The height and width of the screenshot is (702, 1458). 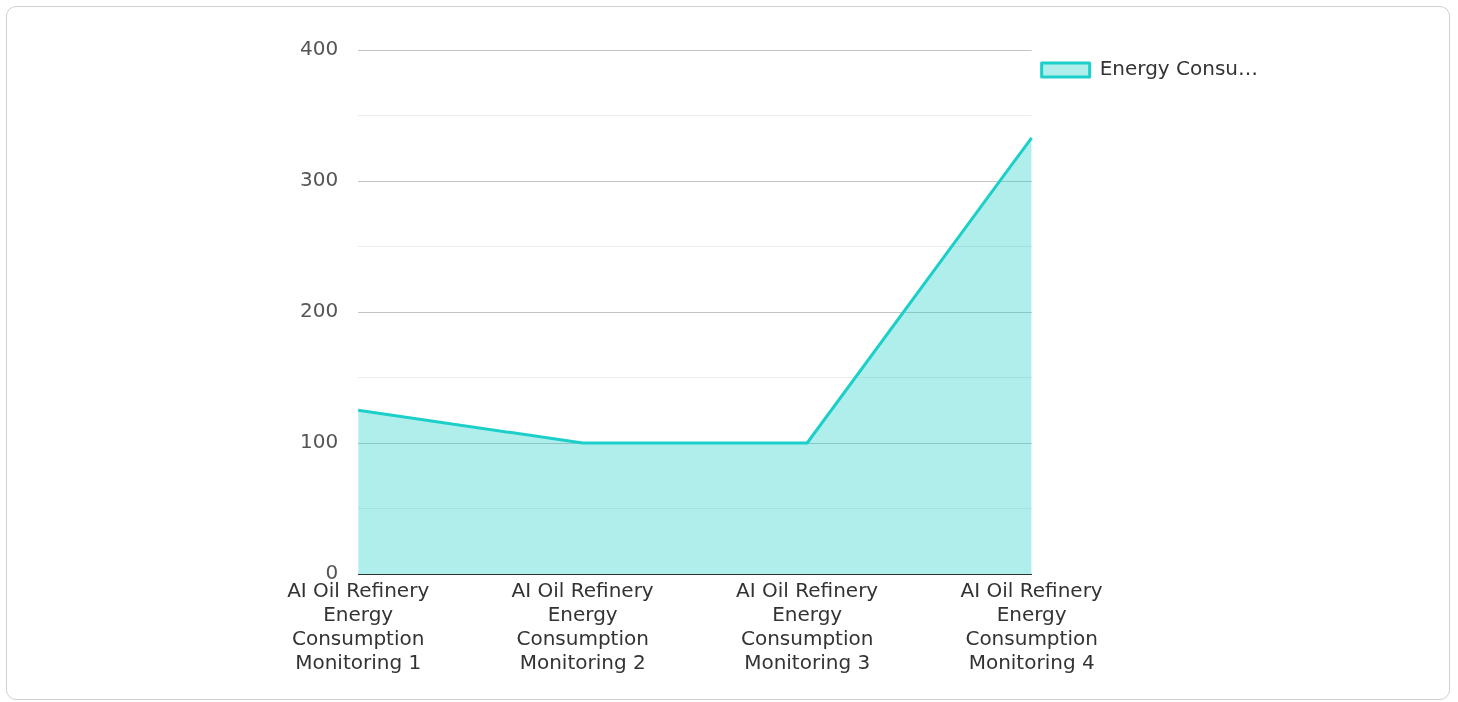 What do you see at coordinates (319, 179) in the screenshot?
I see `y-tick-label: 300` at bounding box center [319, 179].